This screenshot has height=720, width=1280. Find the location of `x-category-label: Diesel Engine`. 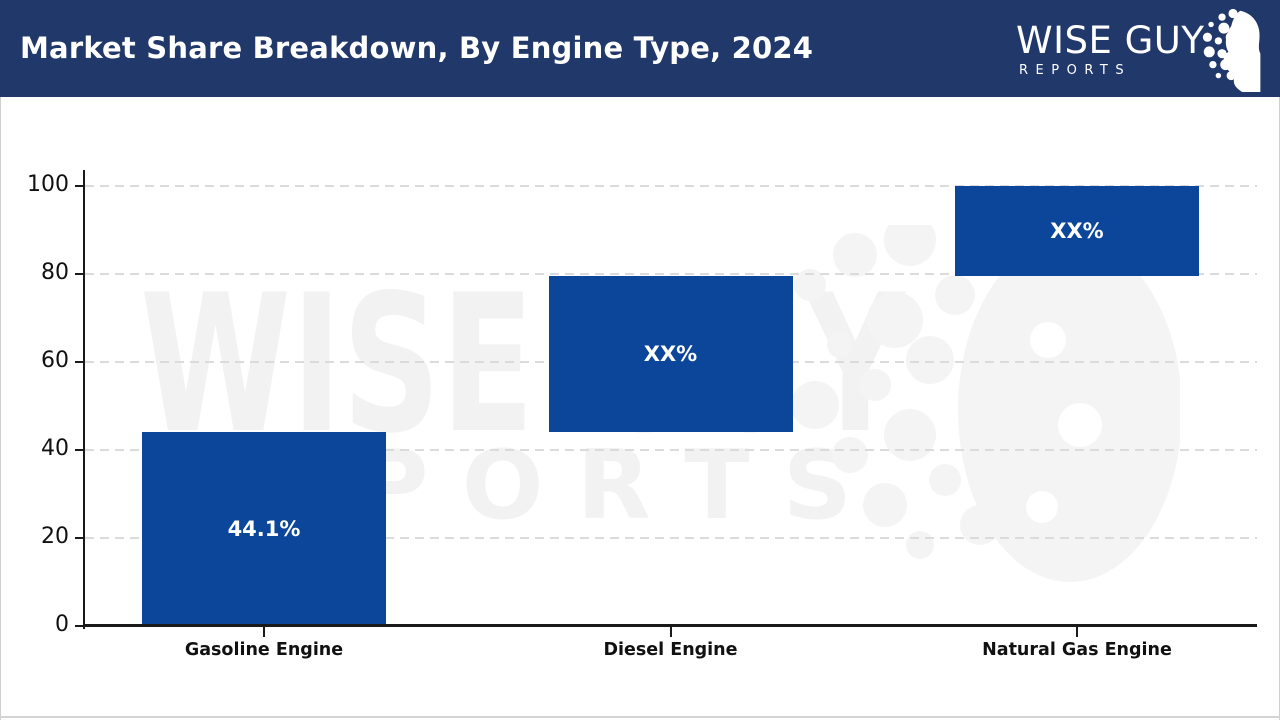

x-category-label: Diesel Engine is located at coordinates (670, 650).